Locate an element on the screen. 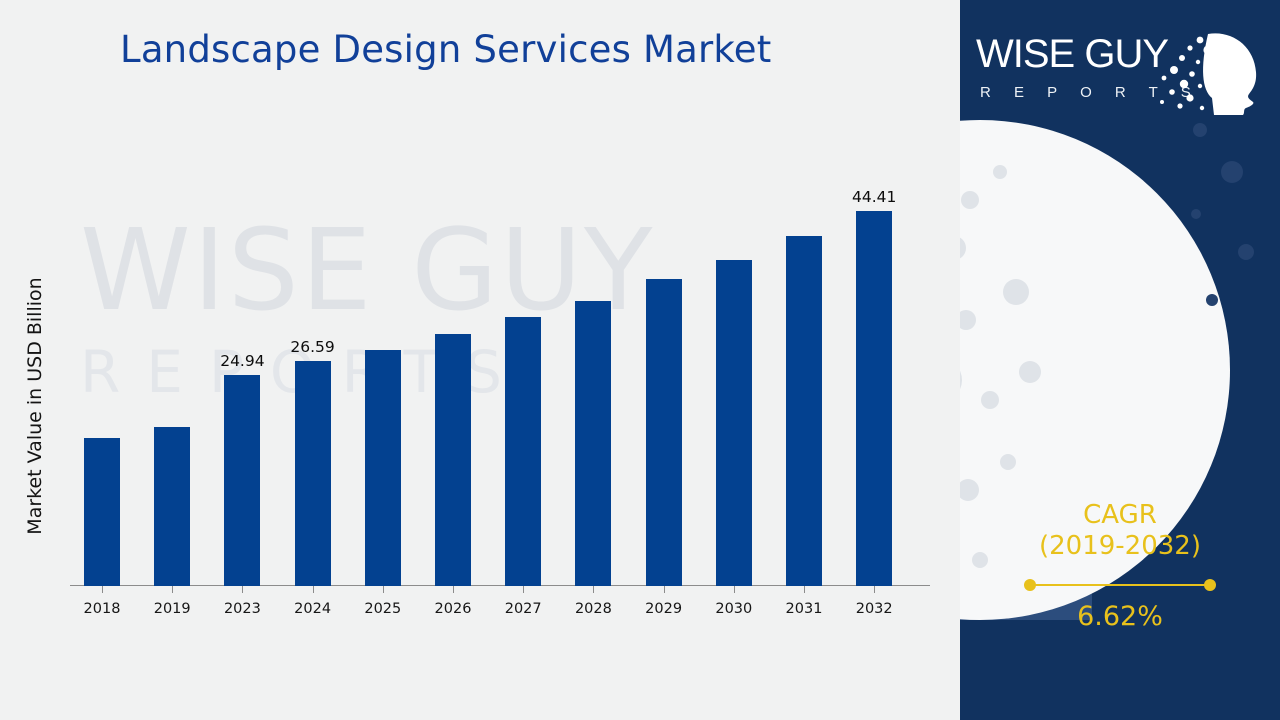 Image resolution: width=1280 pixels, height=720 pixels. bar-value-label: 24.94 is located at coordinates (242, 361).